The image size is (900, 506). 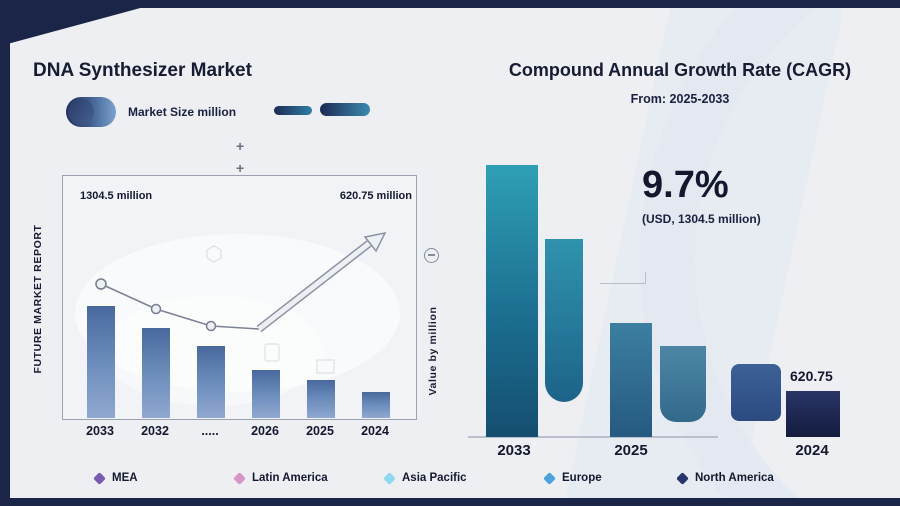 What do you see at coordinates (623, 278) in the screenshot?
I see `step-line-decor` at bounding box center [623, 278].